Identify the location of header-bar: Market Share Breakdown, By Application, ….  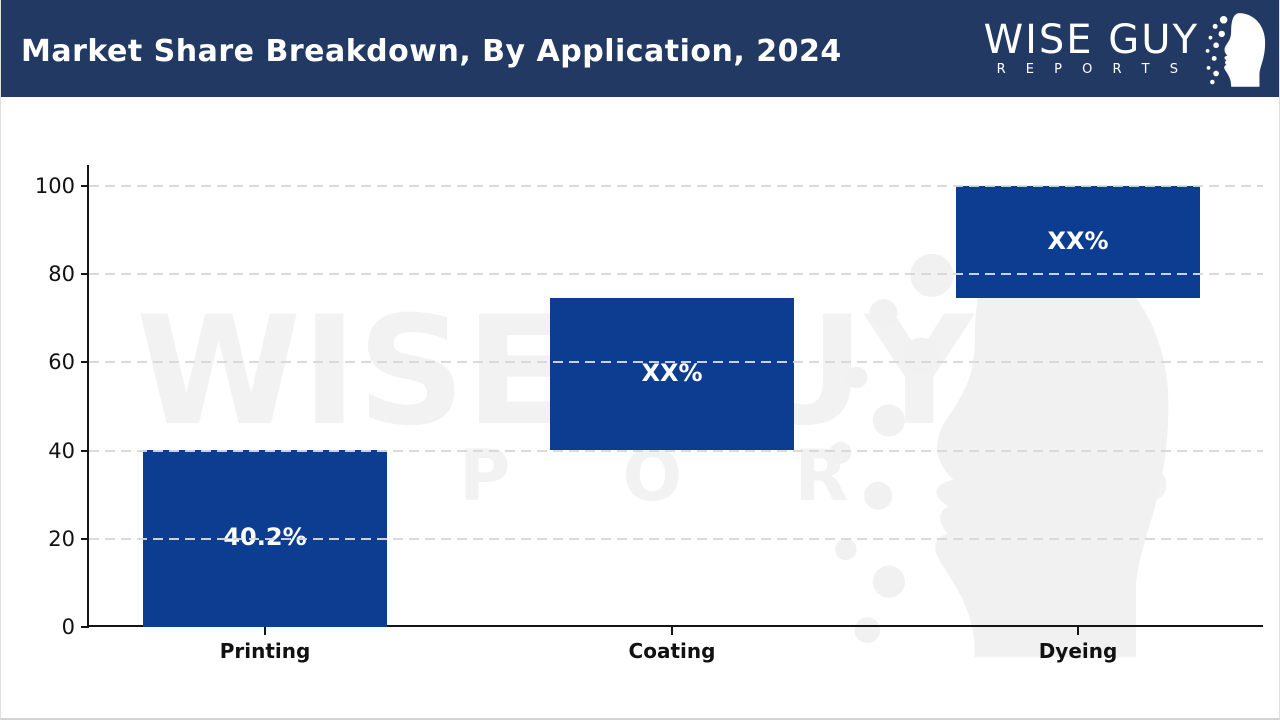
(640, 48).